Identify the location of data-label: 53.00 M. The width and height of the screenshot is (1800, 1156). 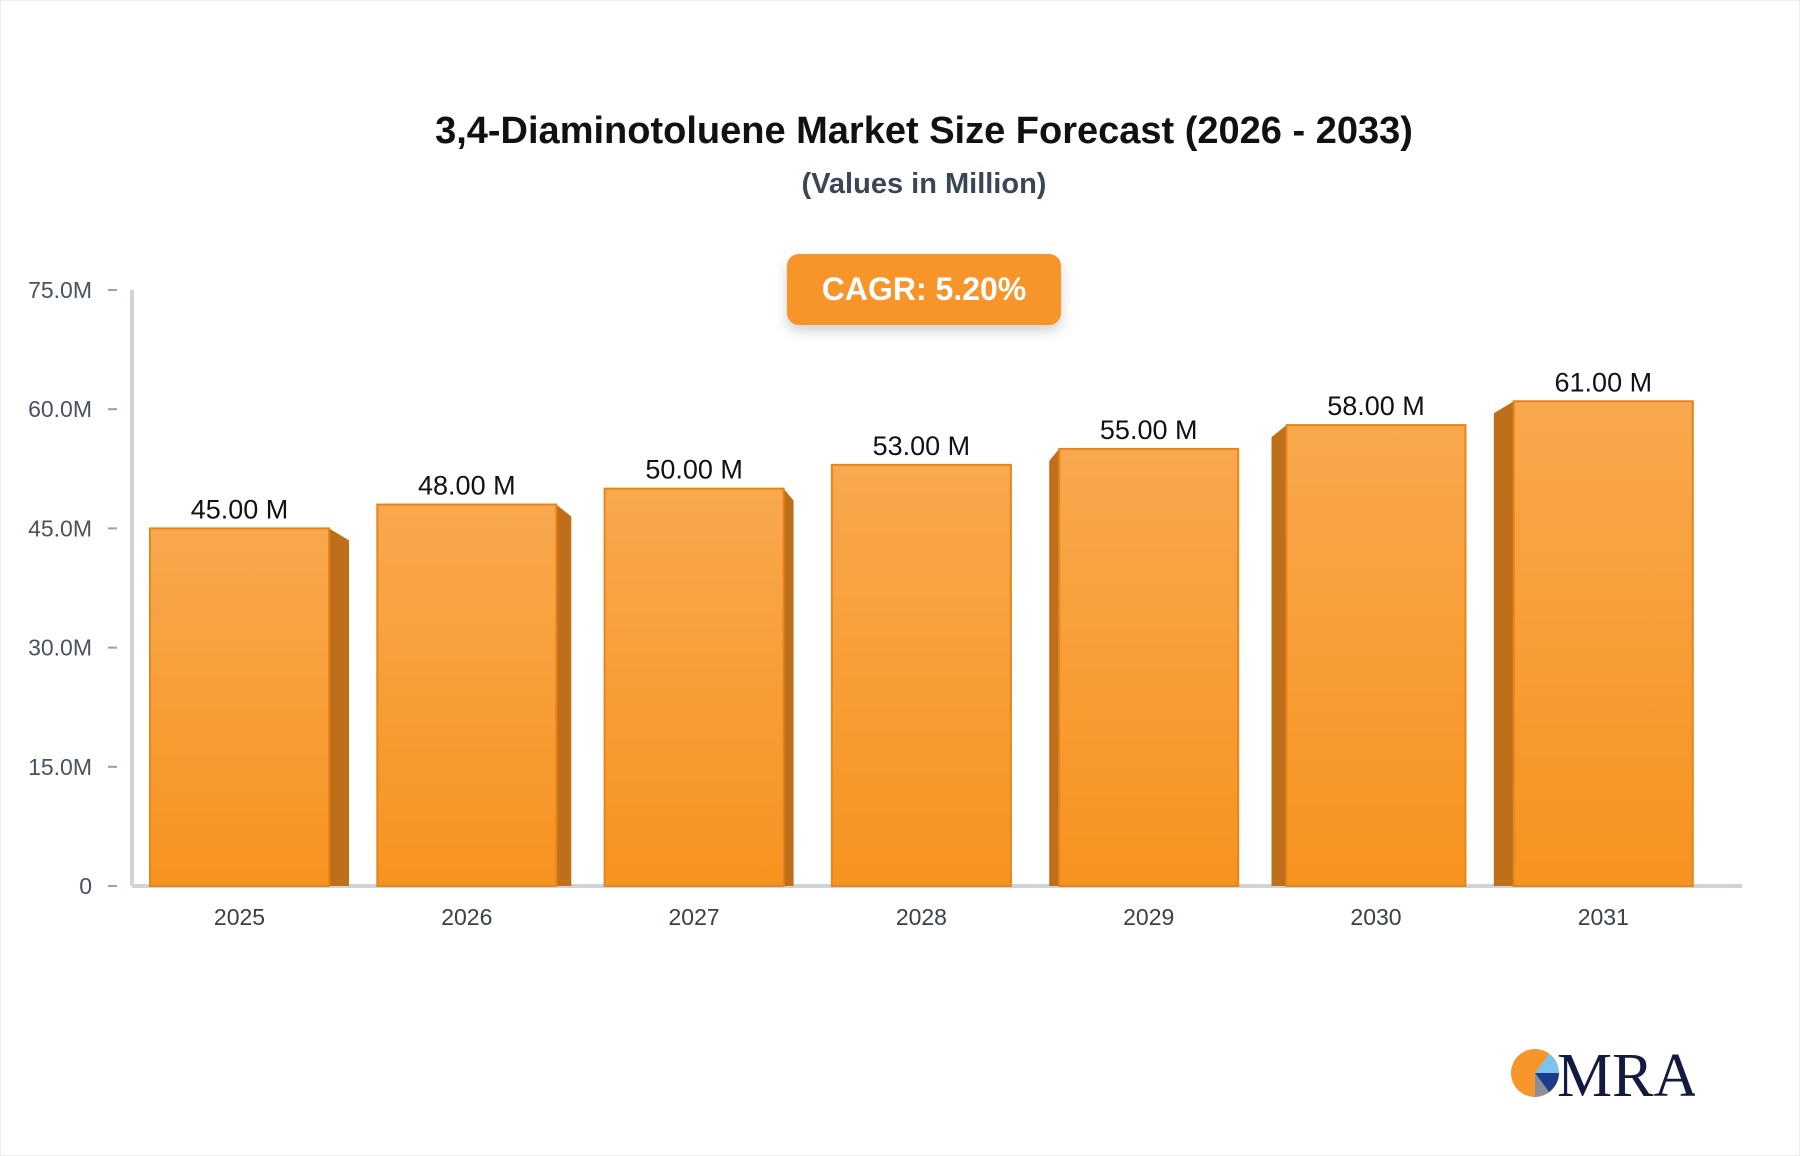
(922, 446).